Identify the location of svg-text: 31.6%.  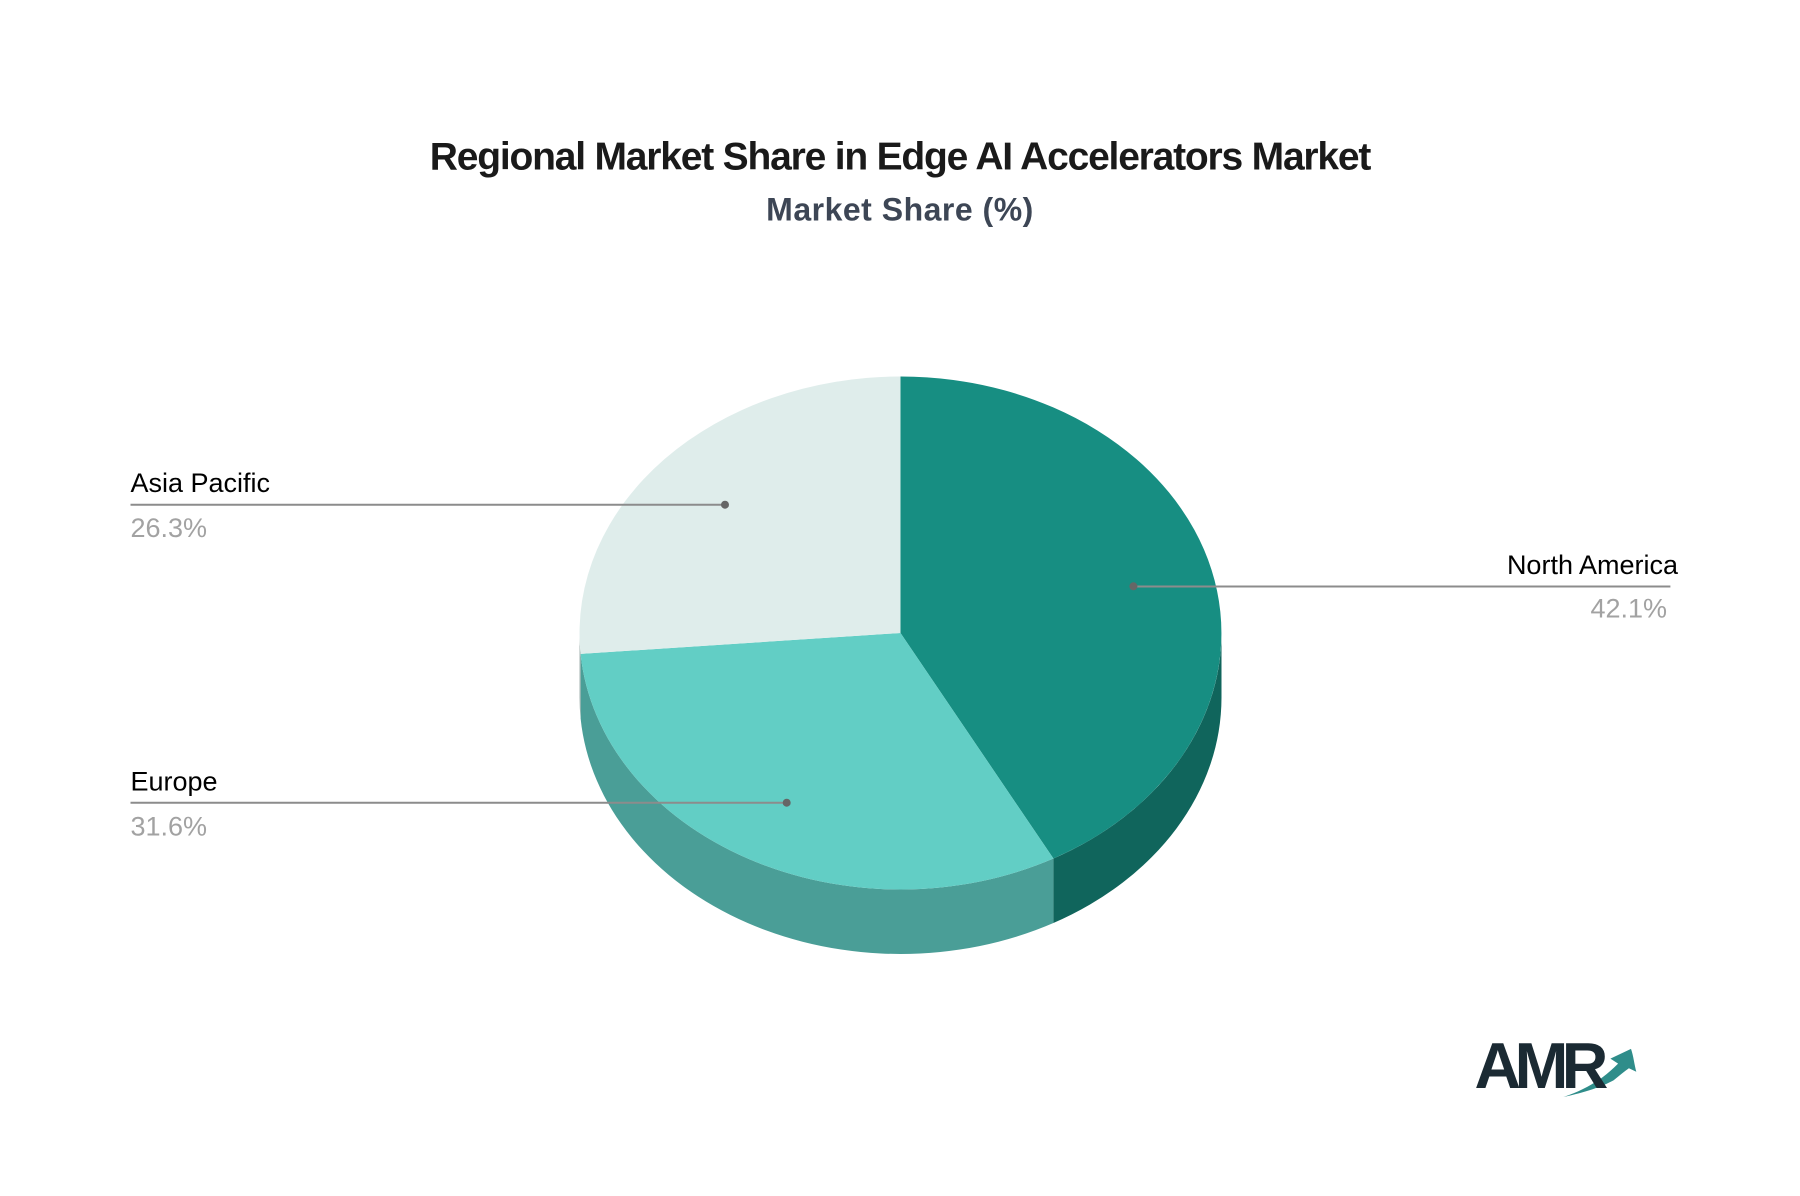
(169, 827).